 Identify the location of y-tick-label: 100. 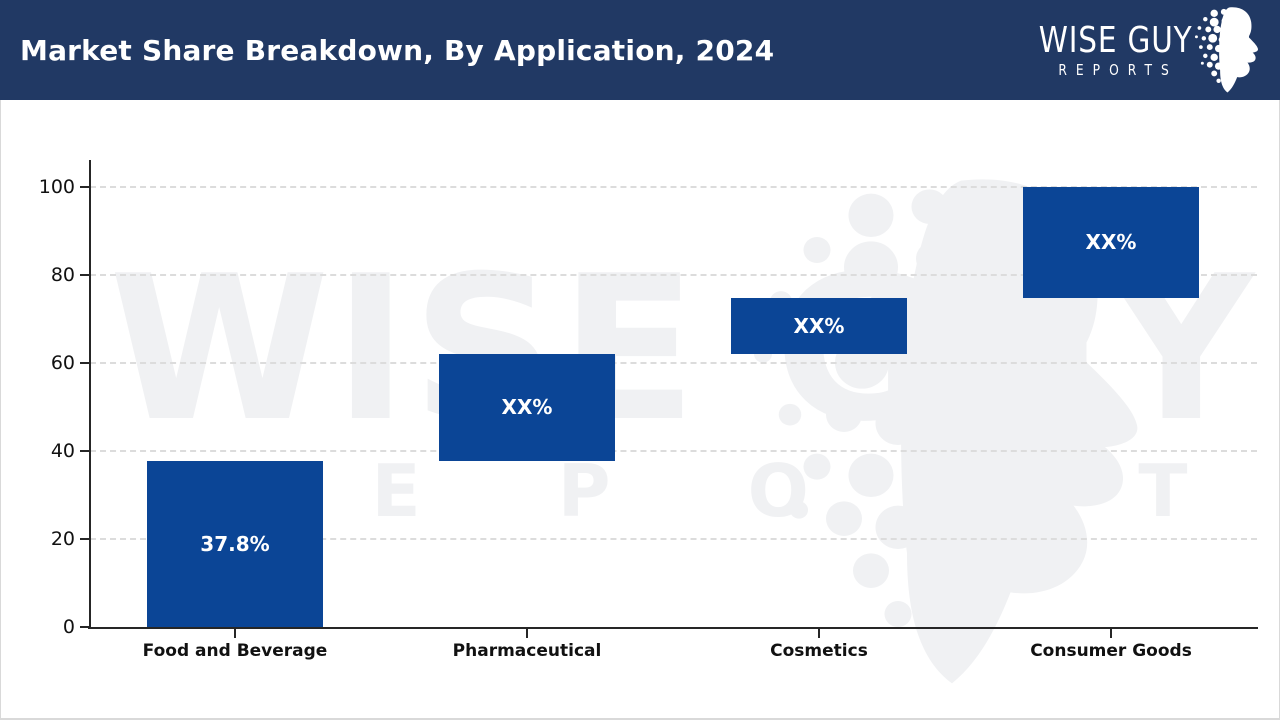
(56, 187).